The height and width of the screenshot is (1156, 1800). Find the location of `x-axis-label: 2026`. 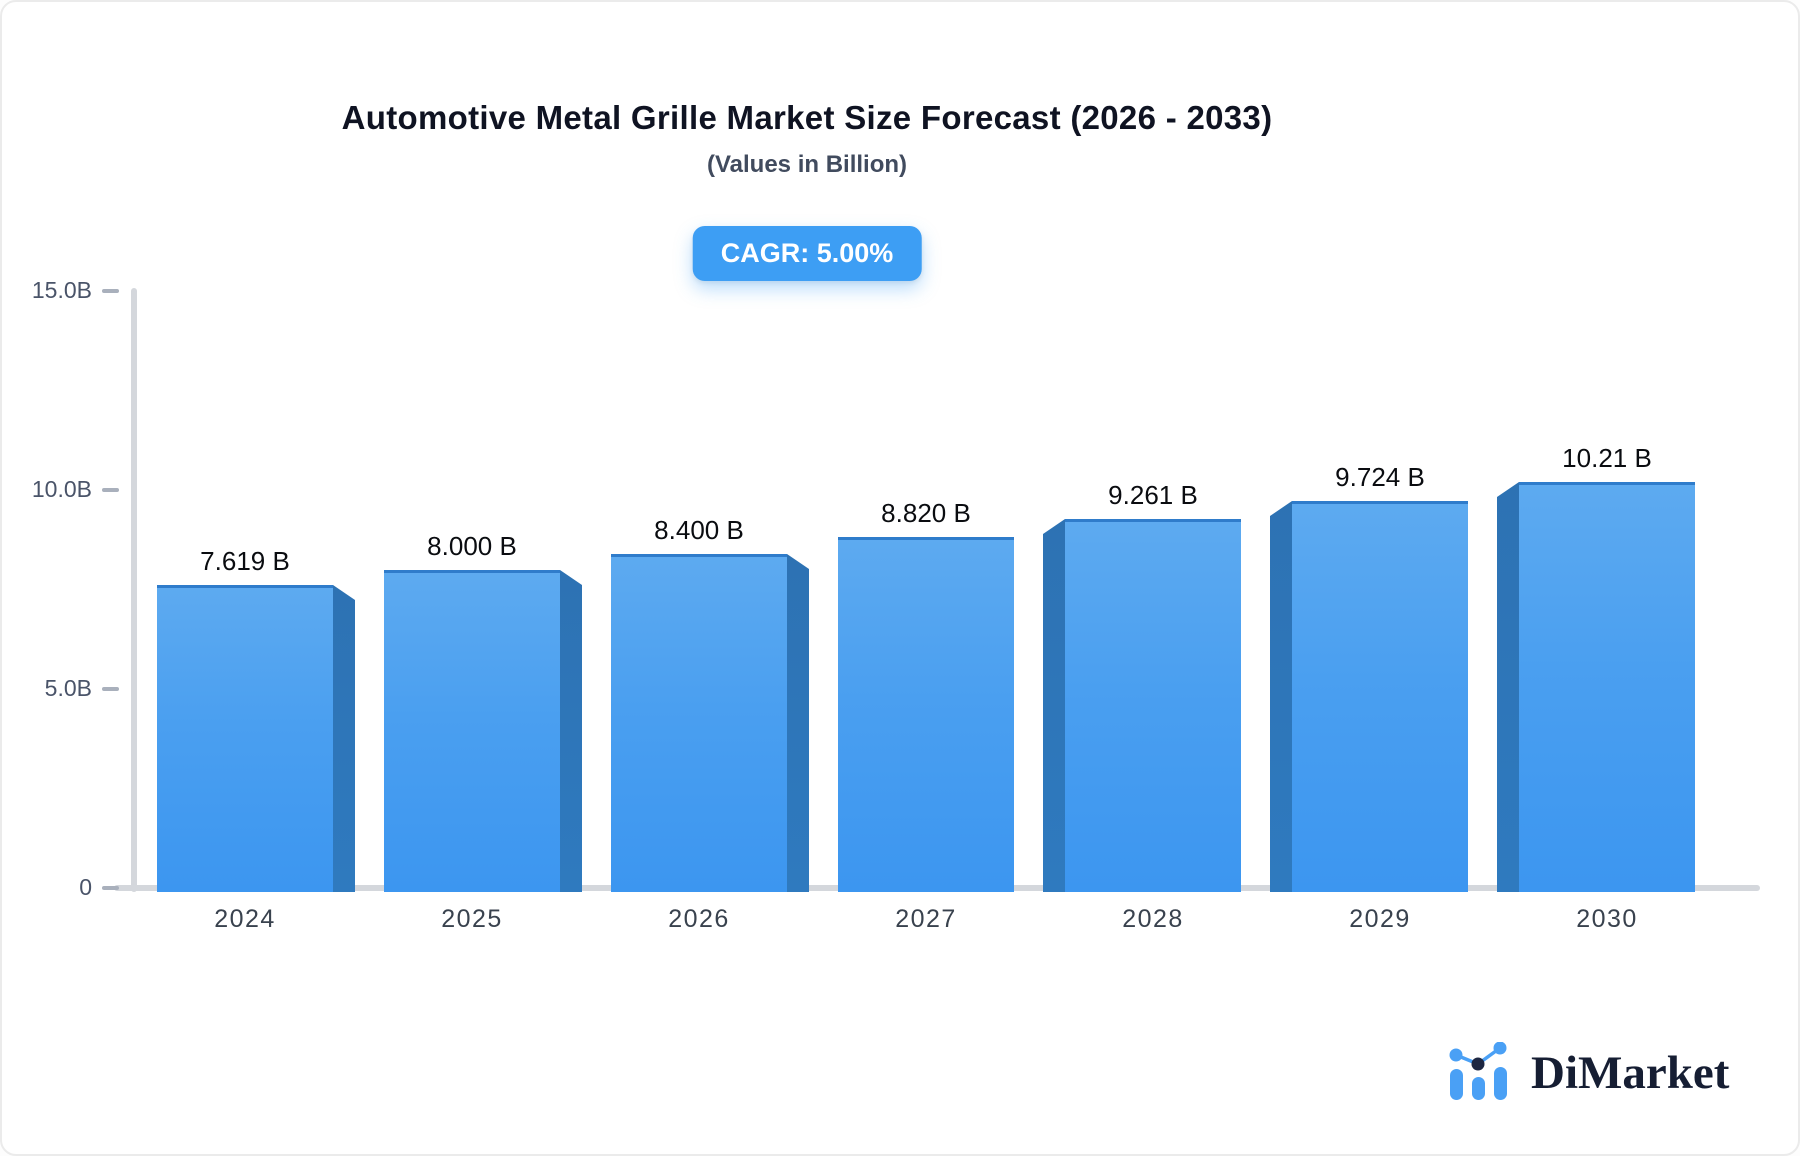

x-axis-label: 2026 is located at coordinates (699, 919).